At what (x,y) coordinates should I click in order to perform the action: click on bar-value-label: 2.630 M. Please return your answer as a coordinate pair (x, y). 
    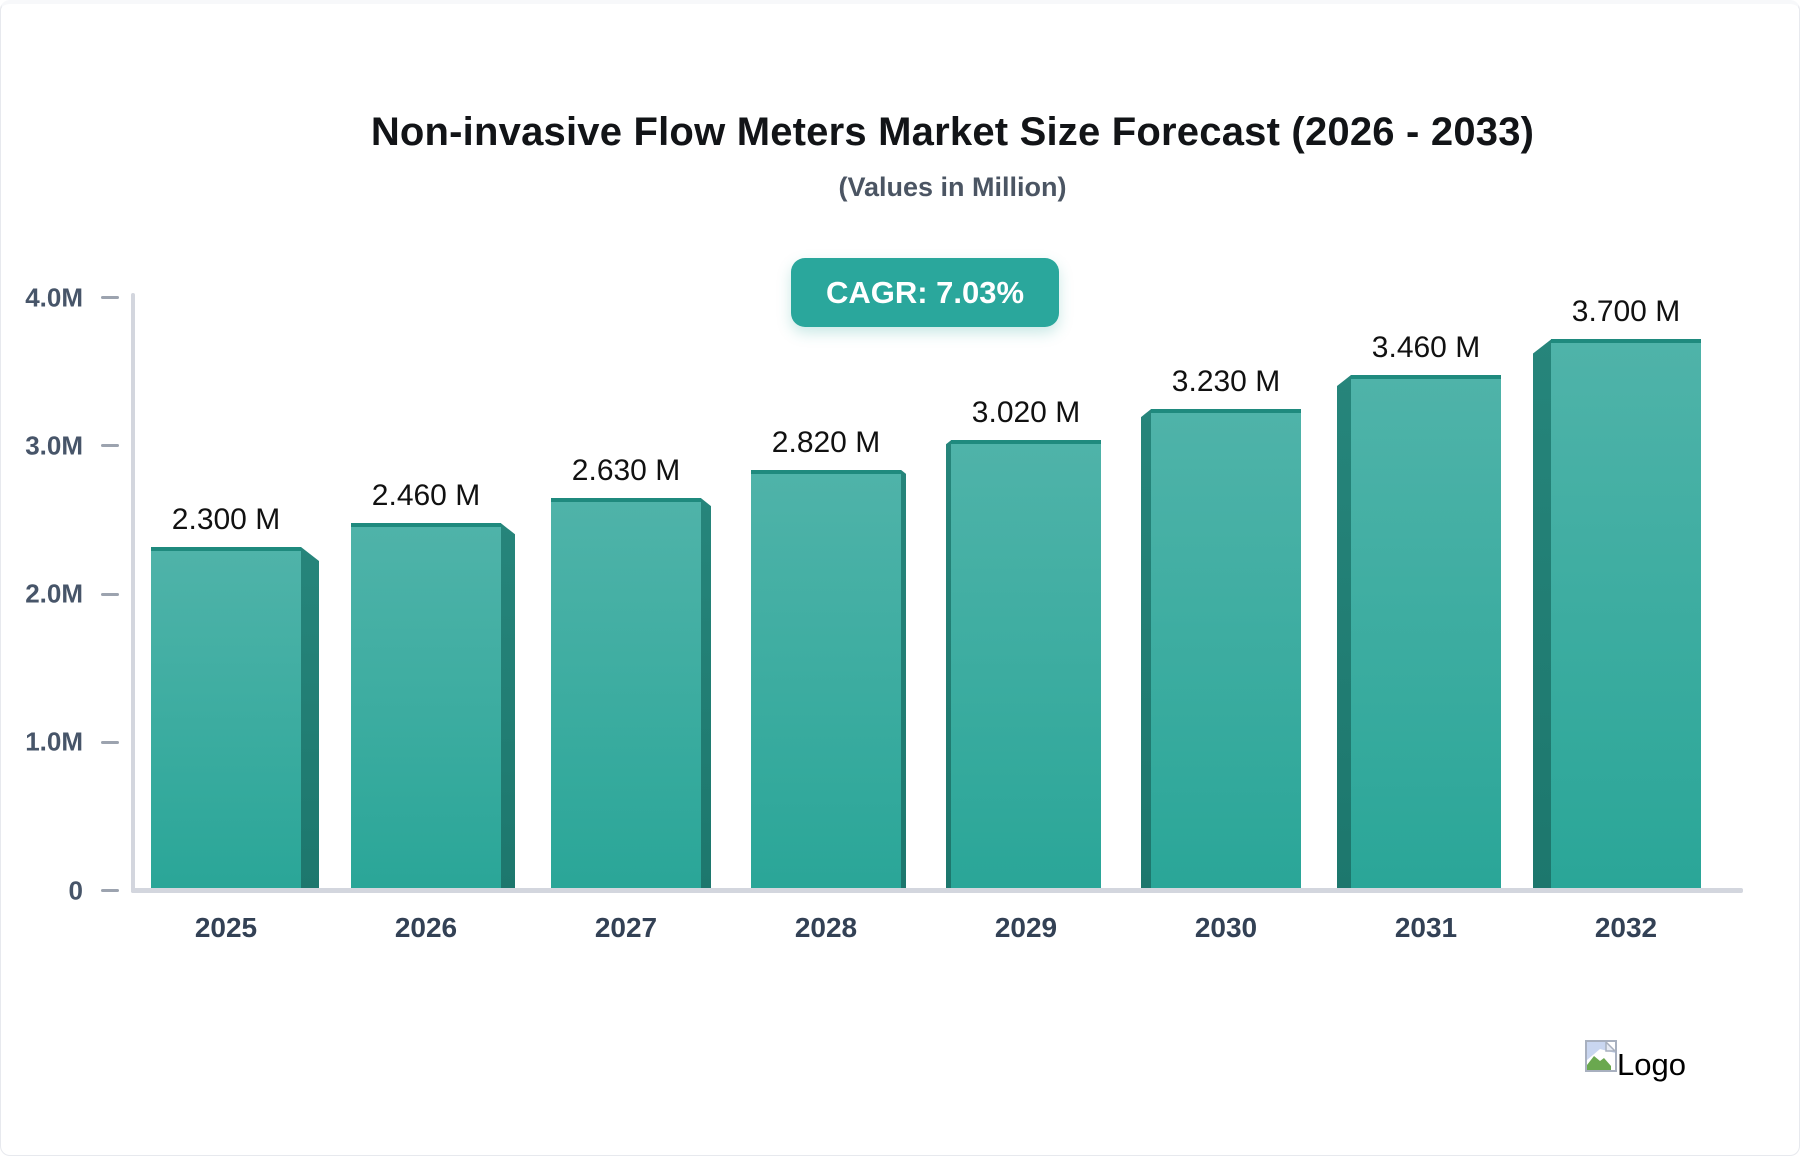
    Looking at the image, I should click on (626, 471).